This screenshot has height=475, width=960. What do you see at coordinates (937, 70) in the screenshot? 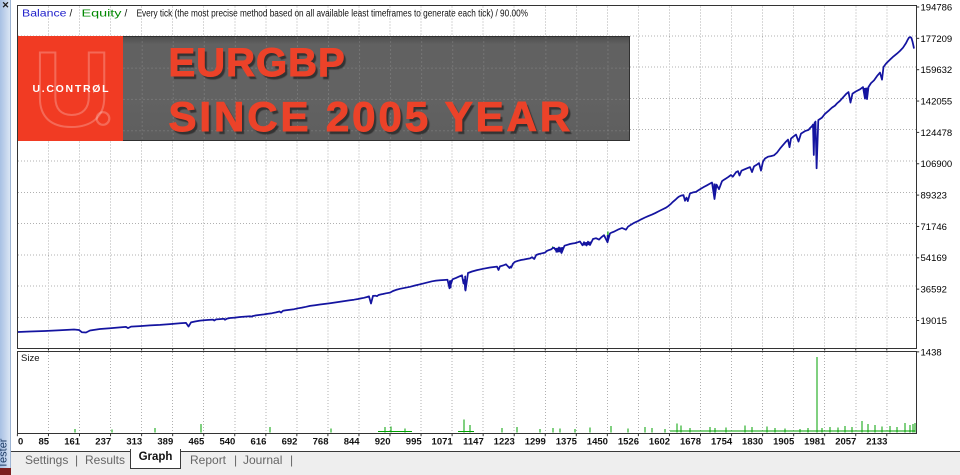
I see `svg-text: 159632` at bounding box center [937, 70].